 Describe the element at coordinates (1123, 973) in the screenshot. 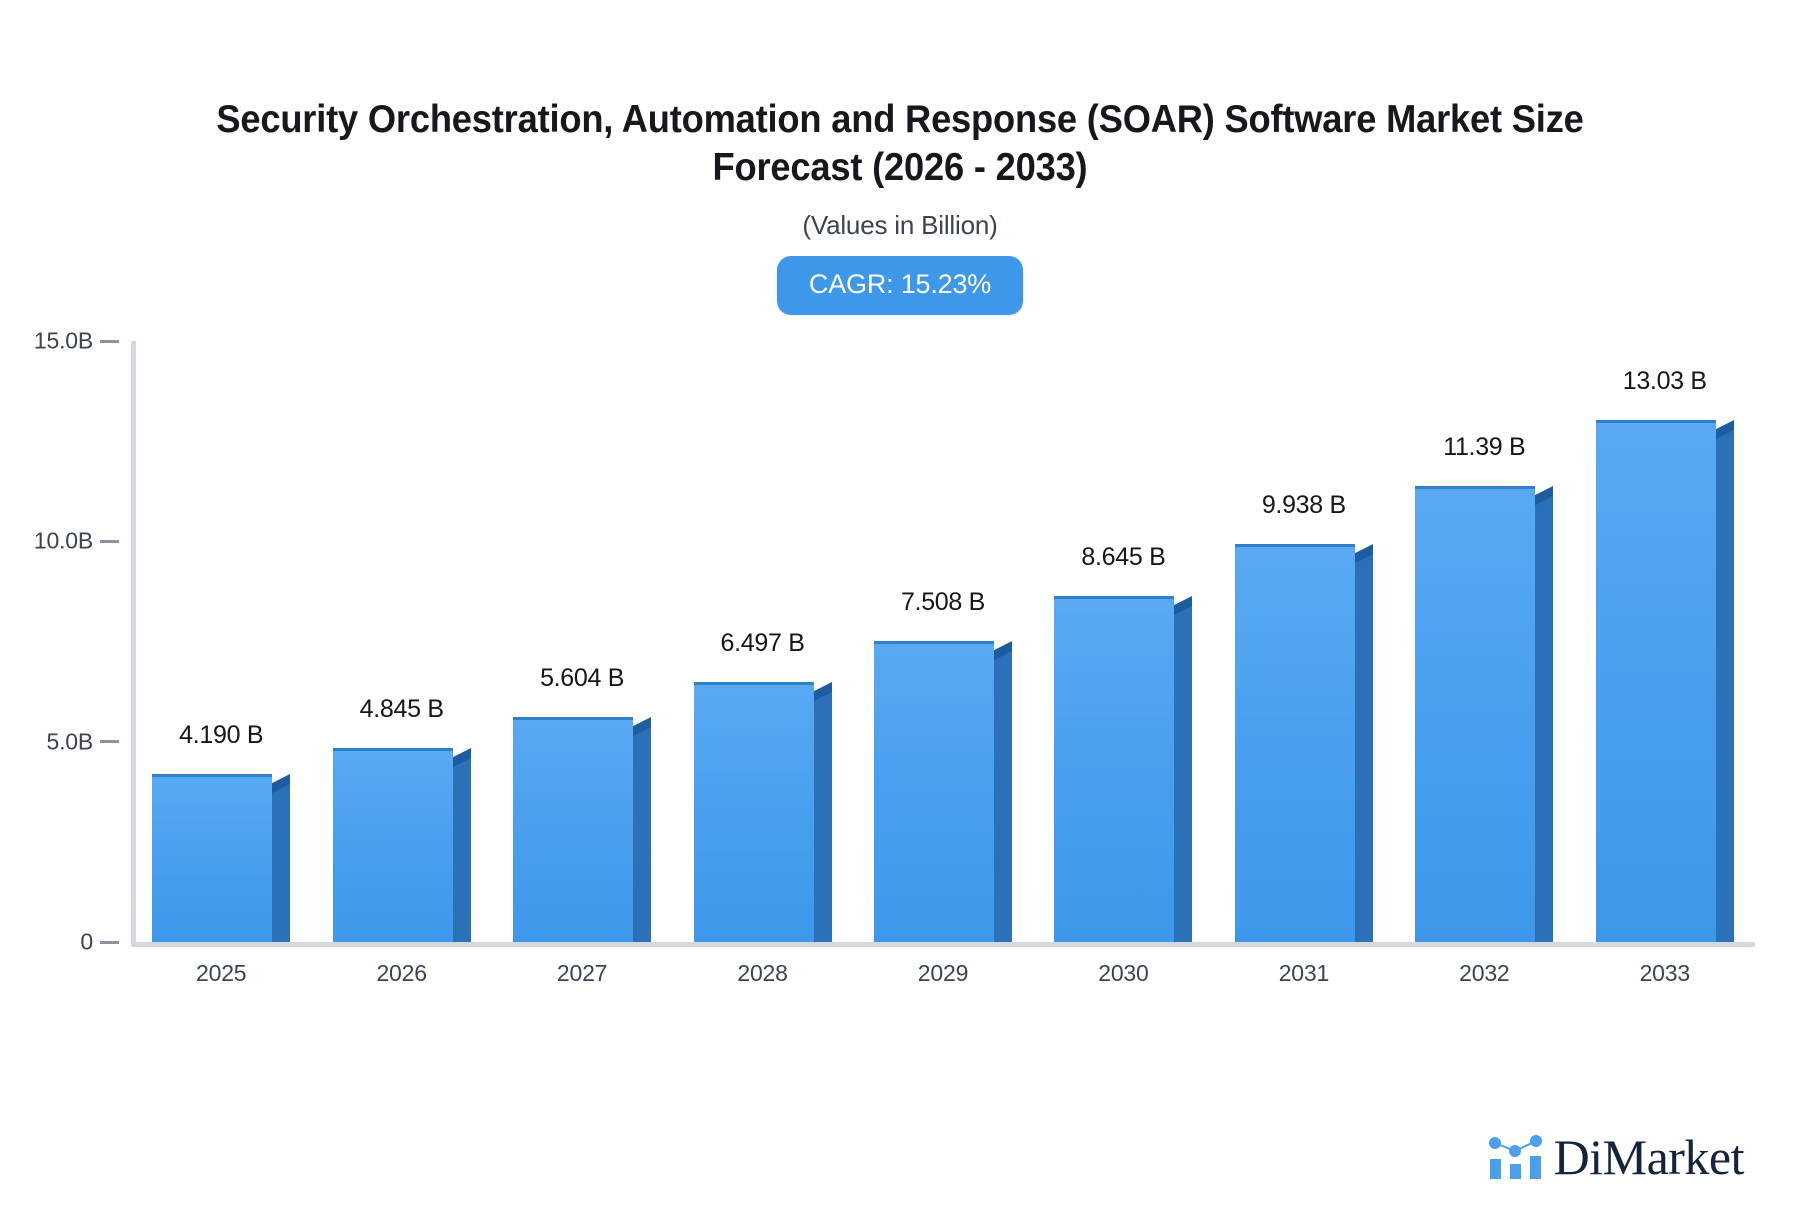

I see `x-axis-label: 2030` at that location.